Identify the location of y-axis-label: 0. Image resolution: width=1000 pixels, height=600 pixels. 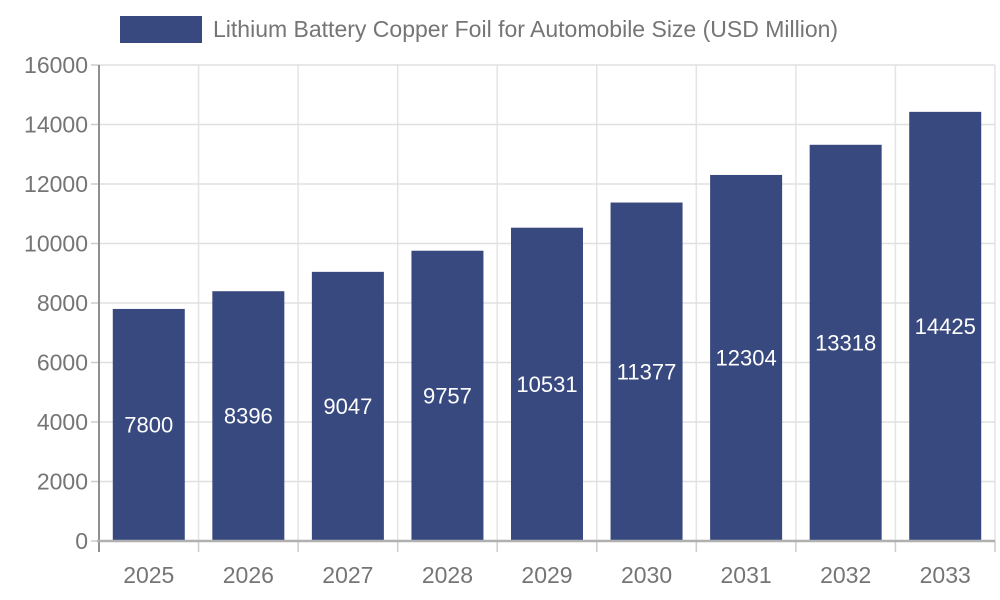
(81, 541).